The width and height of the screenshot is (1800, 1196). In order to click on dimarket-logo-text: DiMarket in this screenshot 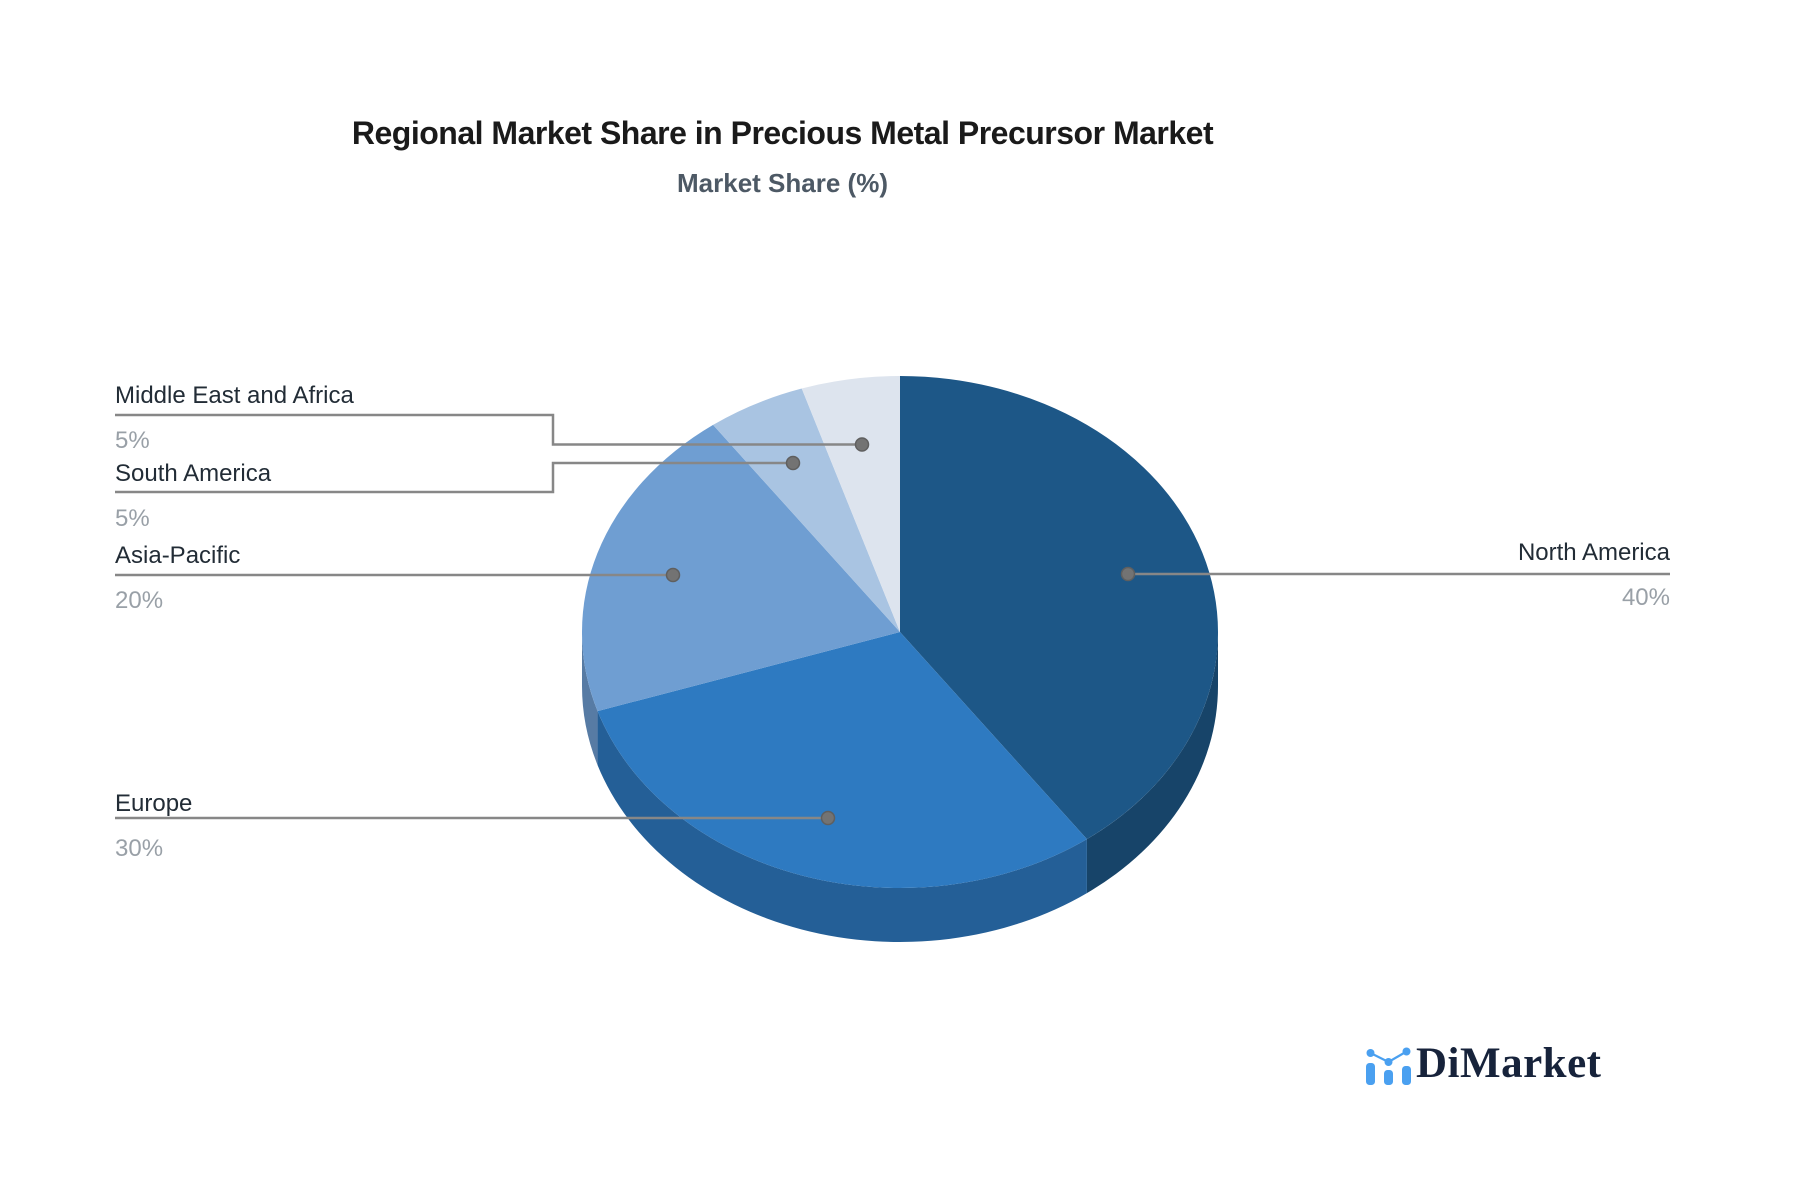, I will do `click(1509, 1063)`.